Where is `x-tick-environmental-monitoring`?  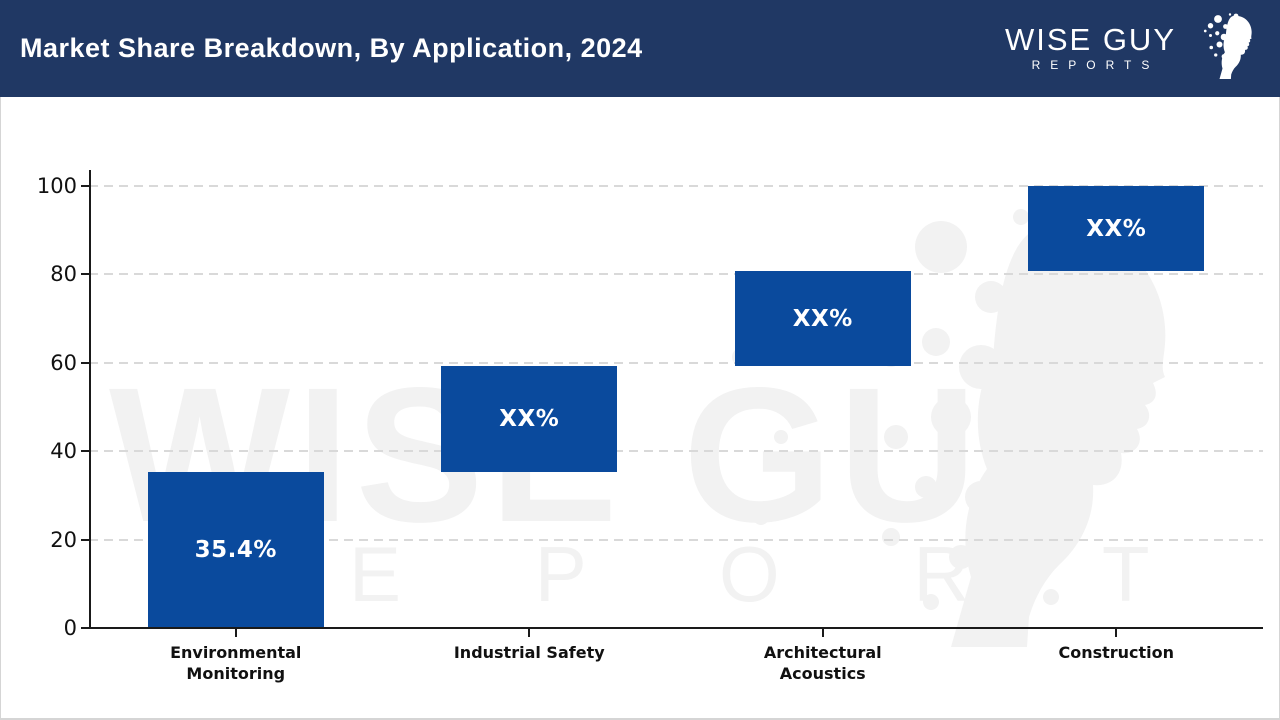 x-tick-environmental-monitoring is located at coordinates (235, 633).